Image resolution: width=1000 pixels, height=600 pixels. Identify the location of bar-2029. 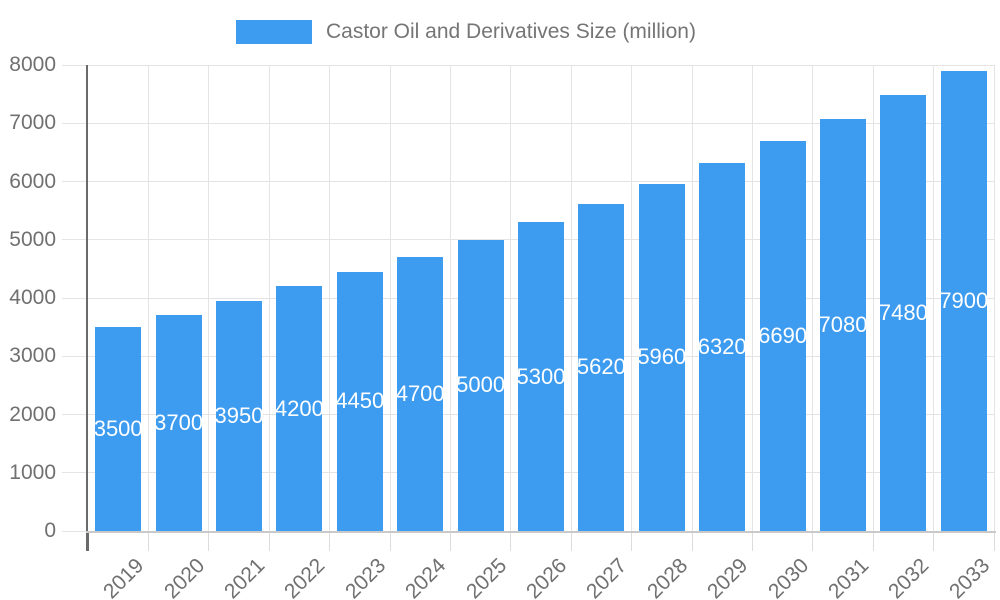
(722, 346).